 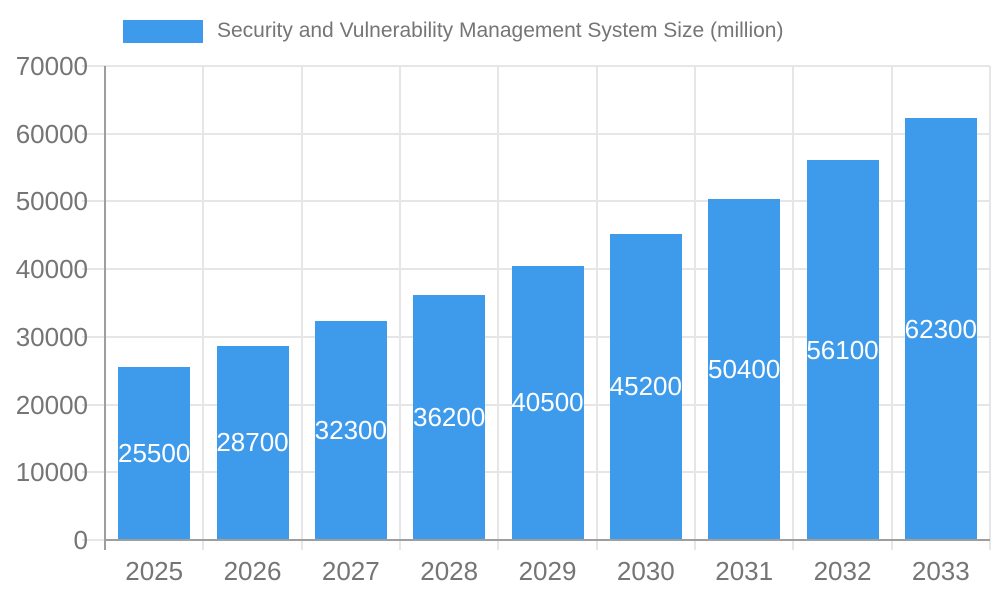 I want to click on y-tick, so click(x=93, y=540).